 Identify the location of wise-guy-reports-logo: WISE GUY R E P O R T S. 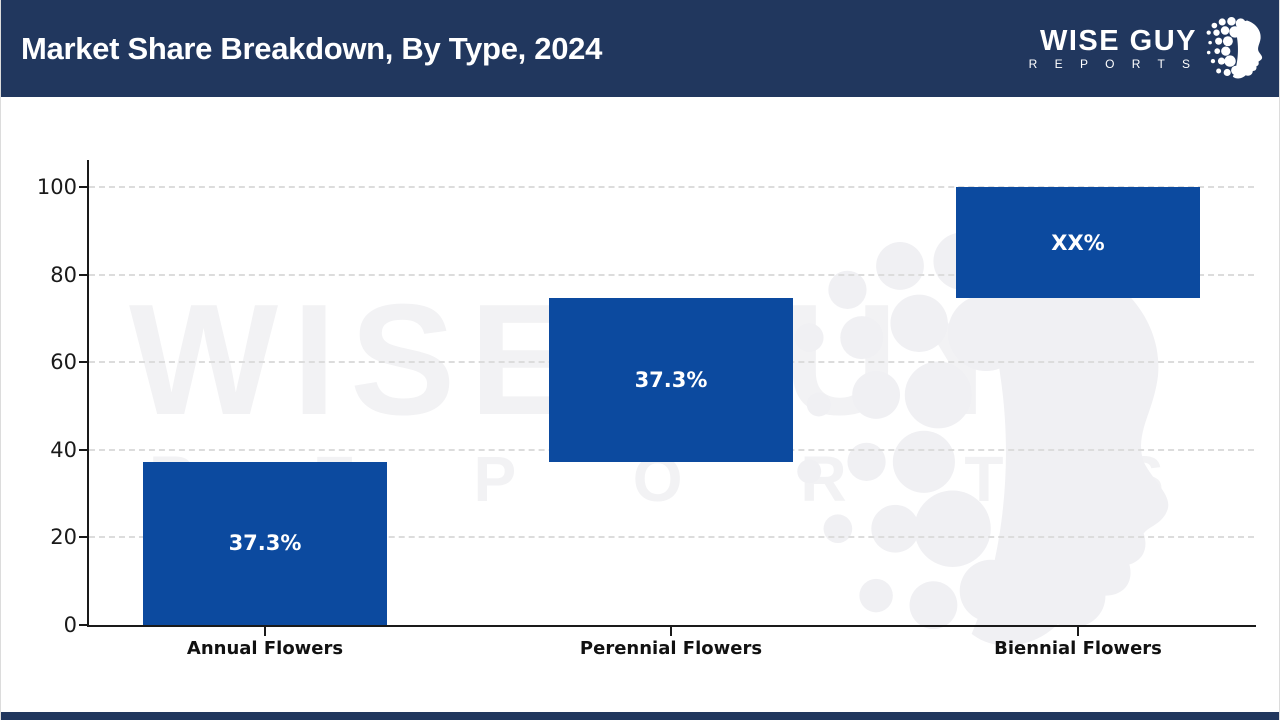
(1137, 49).